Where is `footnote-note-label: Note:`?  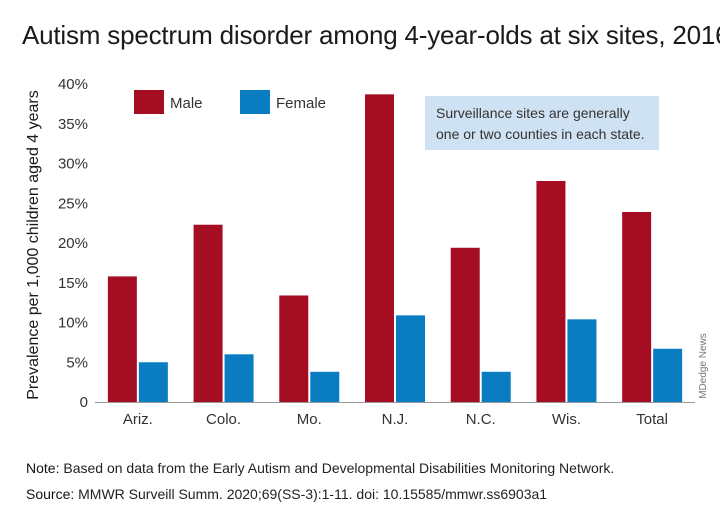
footnote-note-label: Note: is located at coordinates (43, 468).